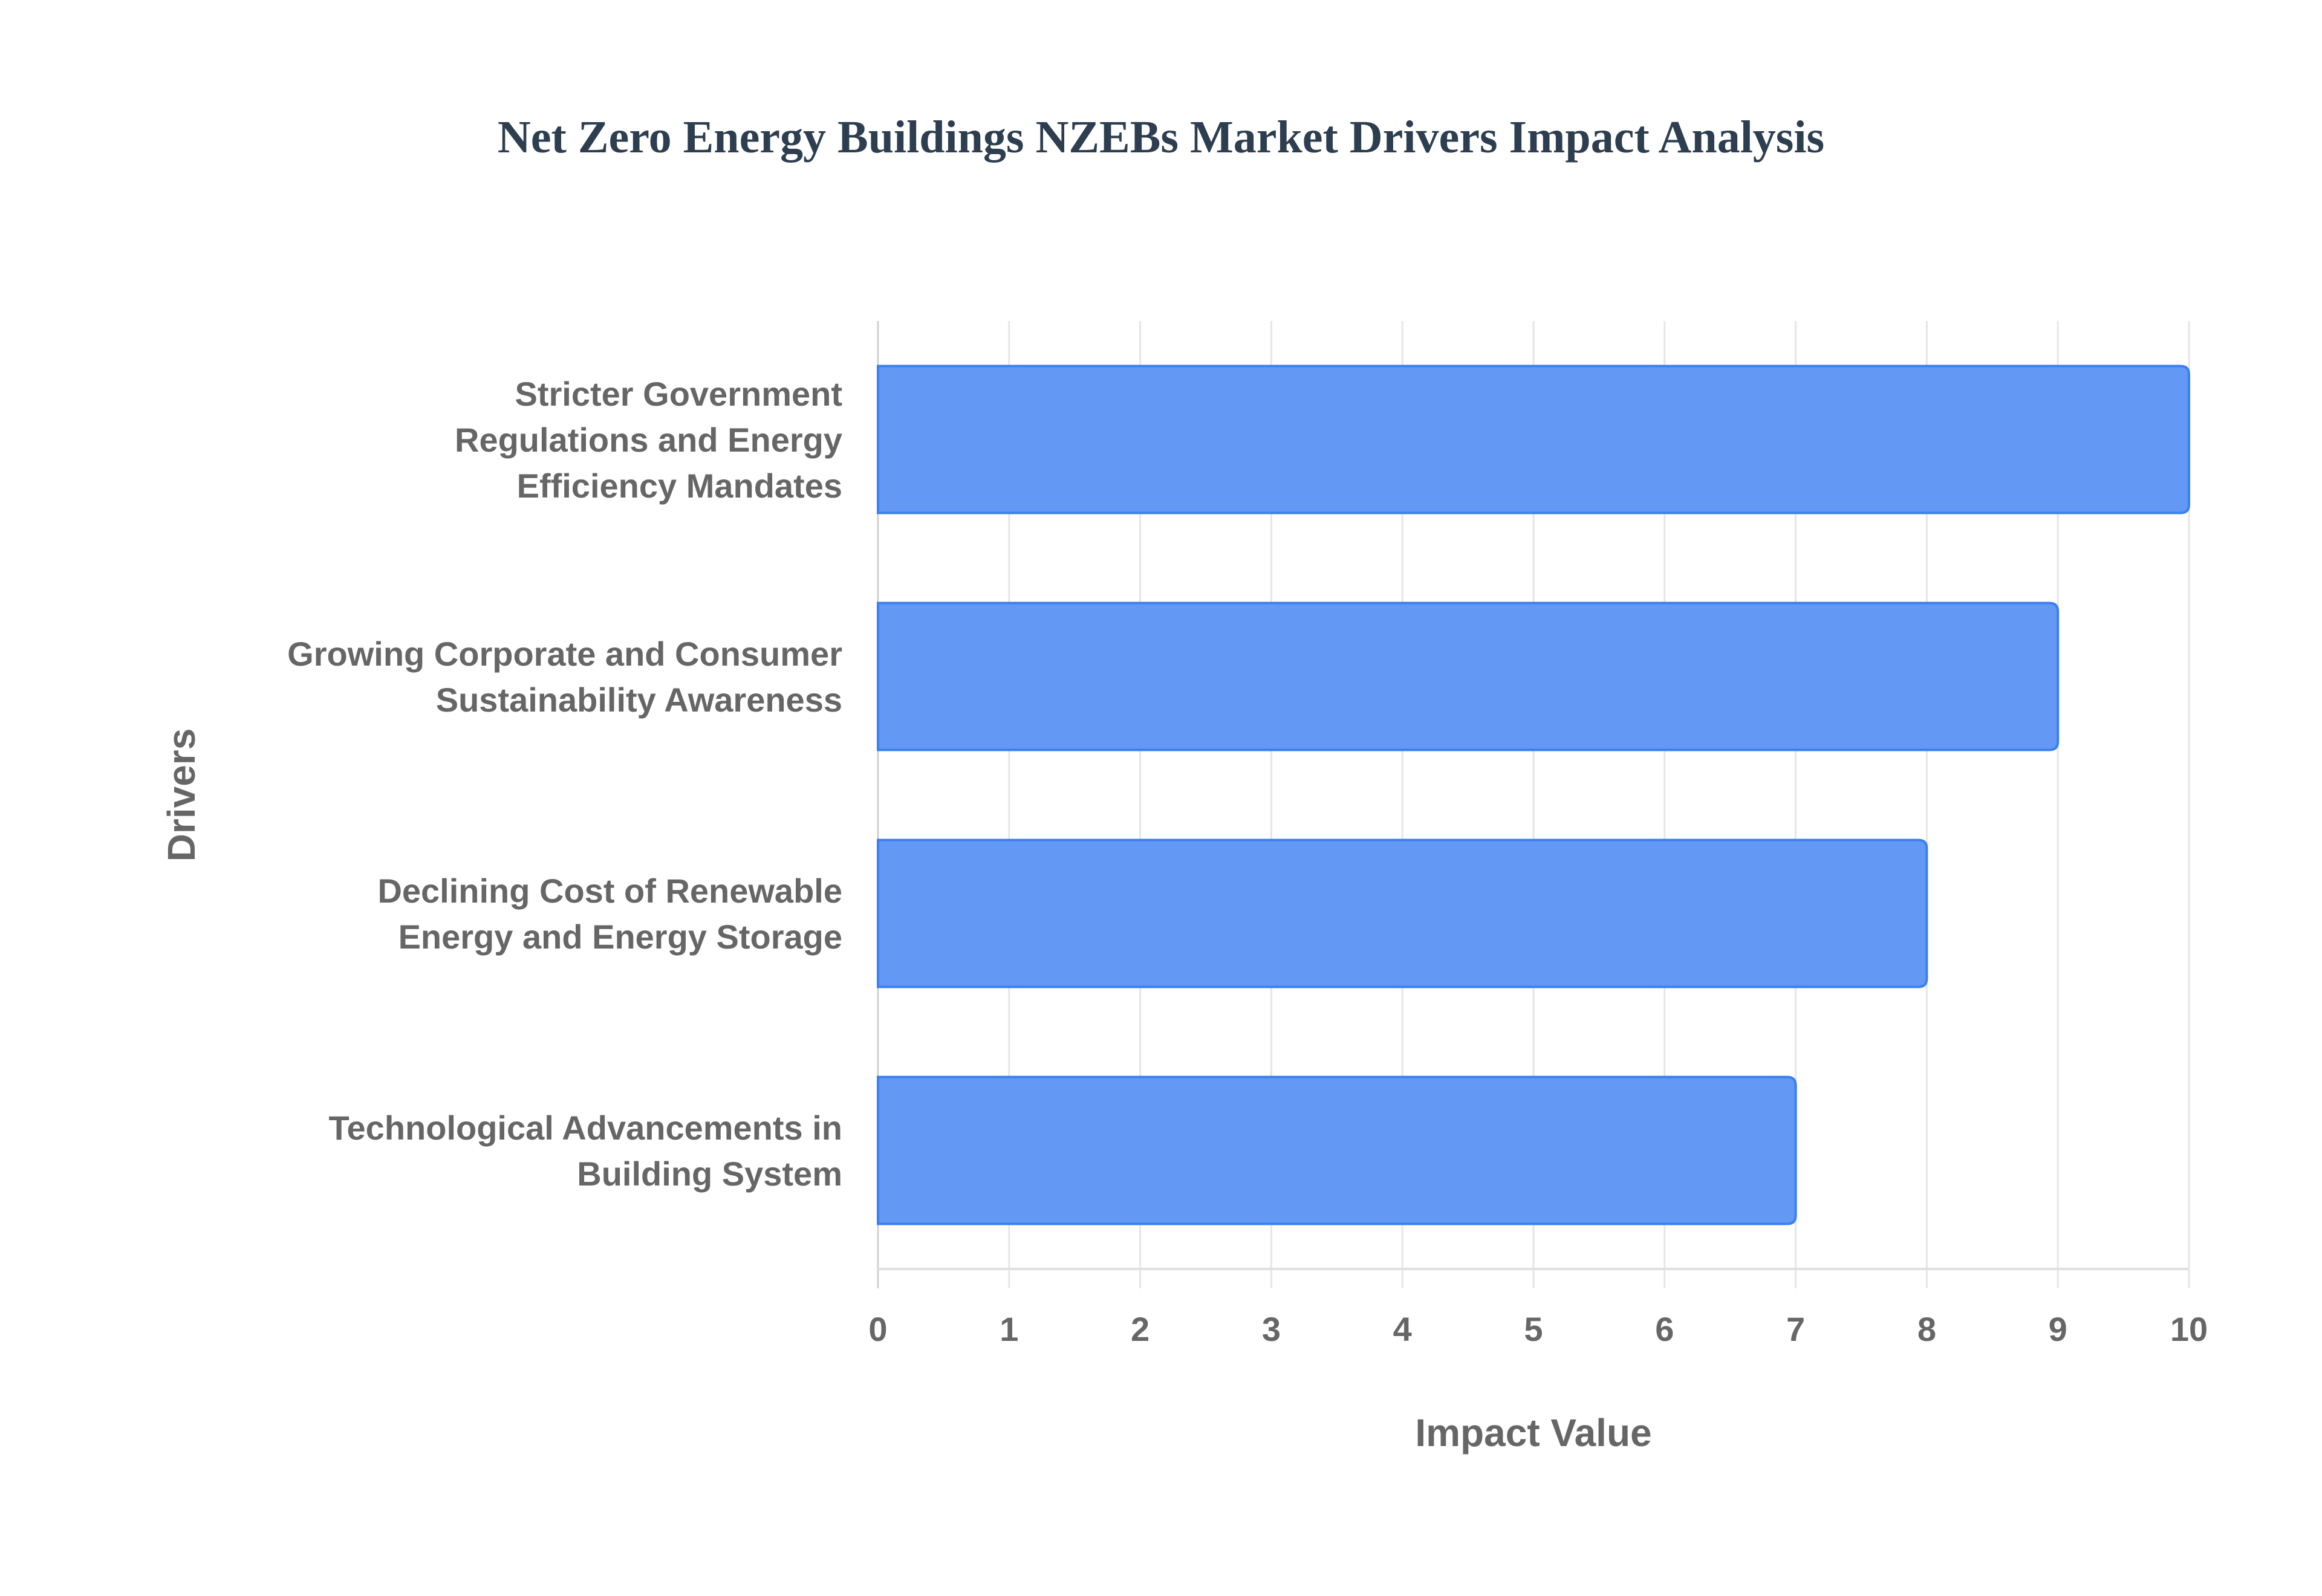 The width and height of the screenshot is (2322, 1596). I want to click on y-tick-label-line: Sustainability Awareness, so click(639, 700).